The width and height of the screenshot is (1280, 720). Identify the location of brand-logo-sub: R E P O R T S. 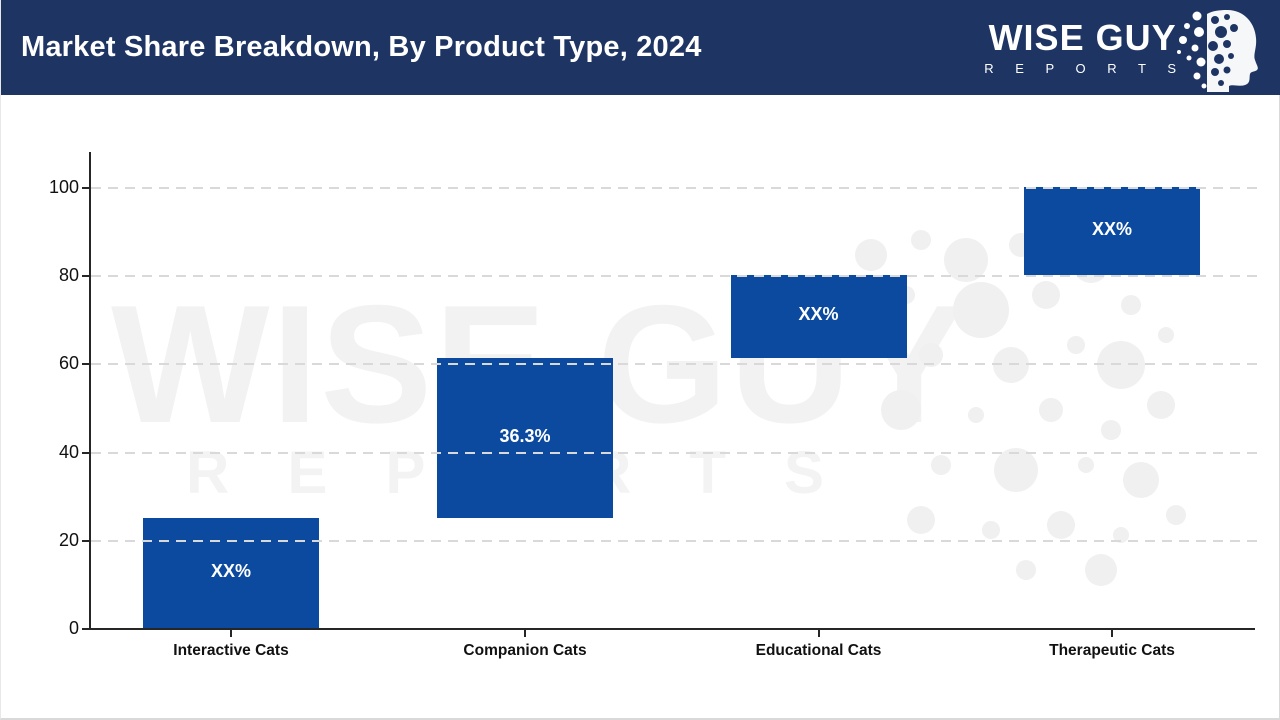
(1084, 68).